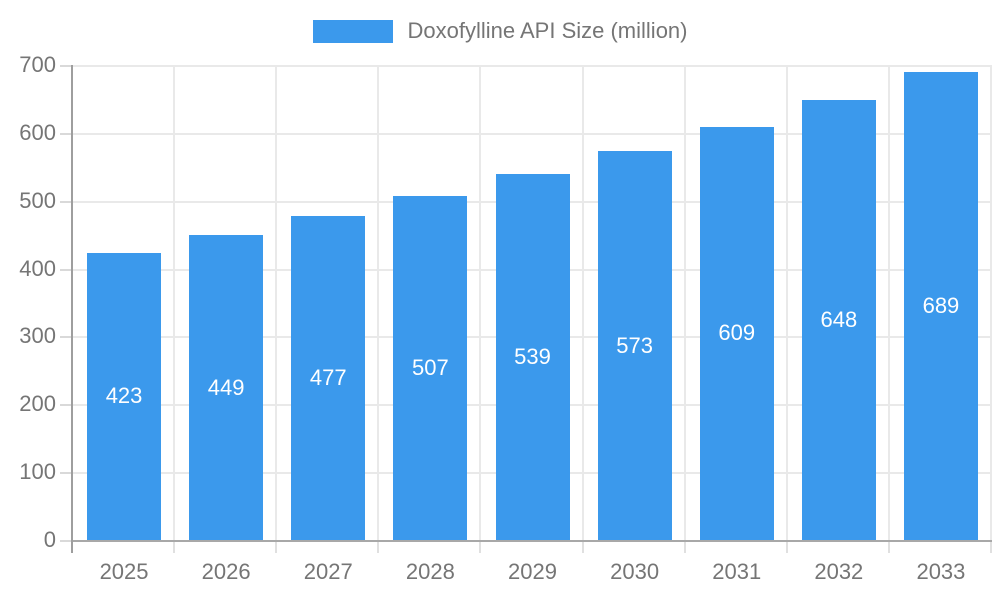 This screenshot has height=600, width=1000. What do you see at coordinates (37, 336) in the screenshot?
I see `y-axis-label: 300` at bounding box center [37, 336].